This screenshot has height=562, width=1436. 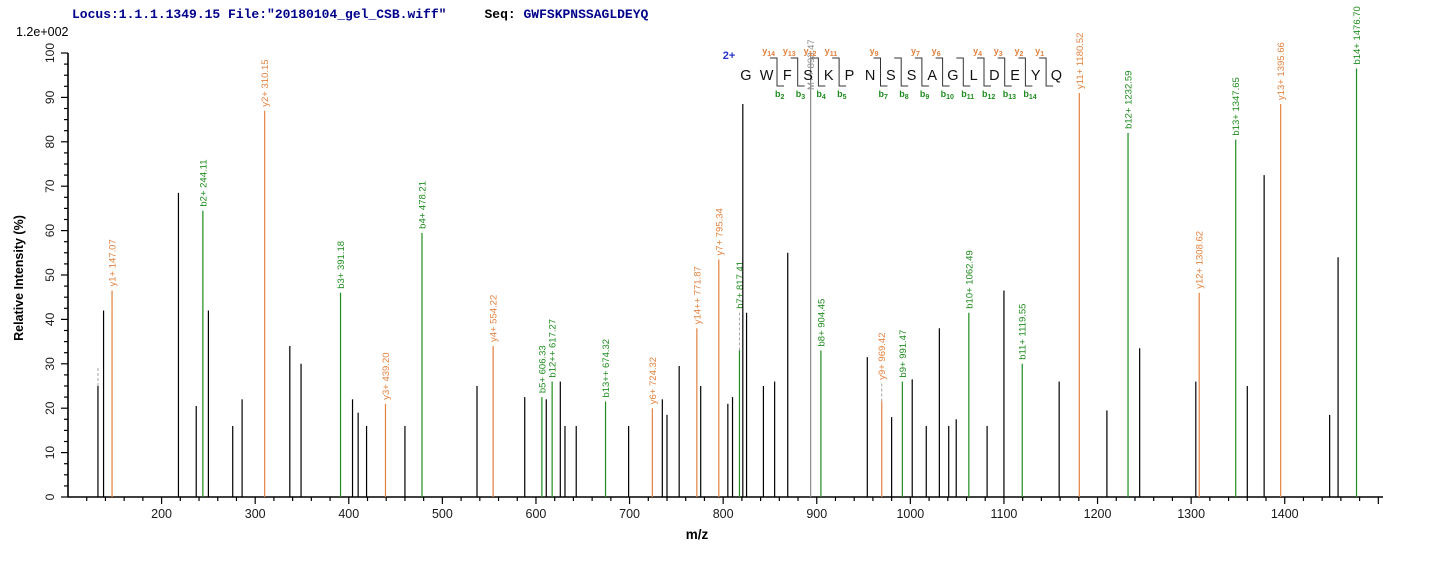 I want to click on x-tick-label: 300, so click(x=255, y=514).